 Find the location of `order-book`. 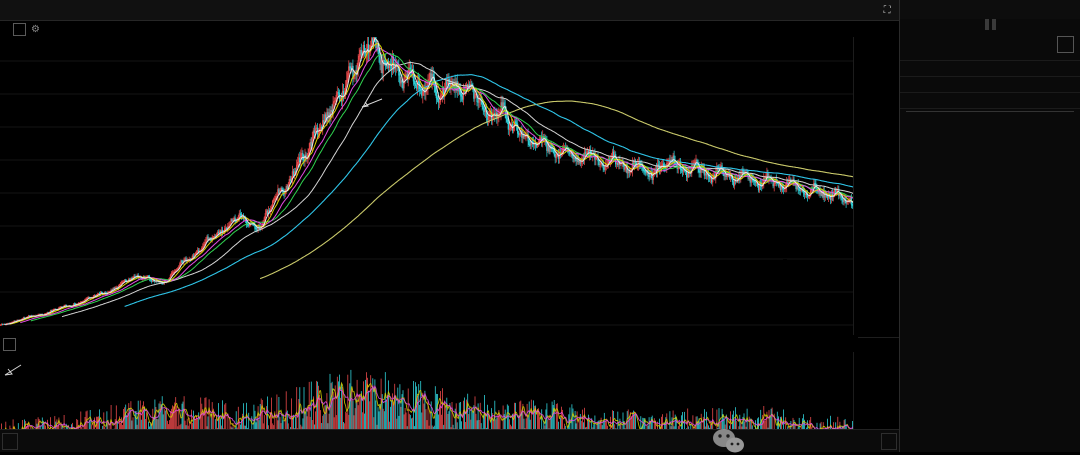

order-book is located at coordinates (990, 111).